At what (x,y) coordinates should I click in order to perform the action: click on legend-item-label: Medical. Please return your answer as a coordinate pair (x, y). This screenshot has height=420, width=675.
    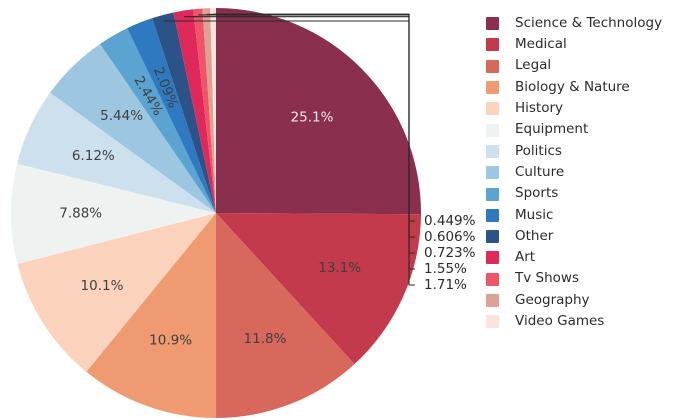
    Looking at the image, I should click on (541, 44).